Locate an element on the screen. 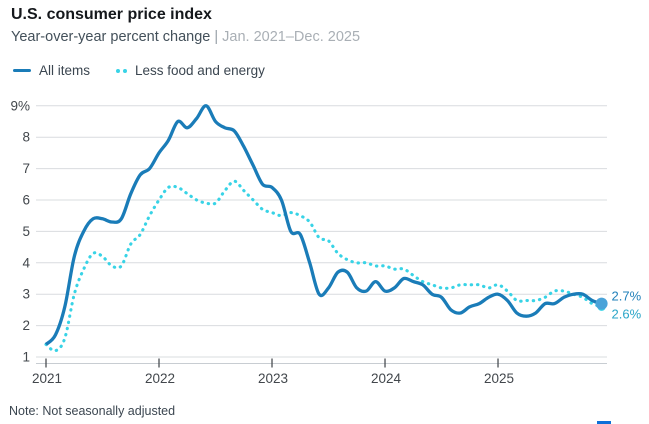 Image resolution: width=649 pixels, height=424 pixels. page-title: U.S. consumer price index is located at coordinates (111, 14).